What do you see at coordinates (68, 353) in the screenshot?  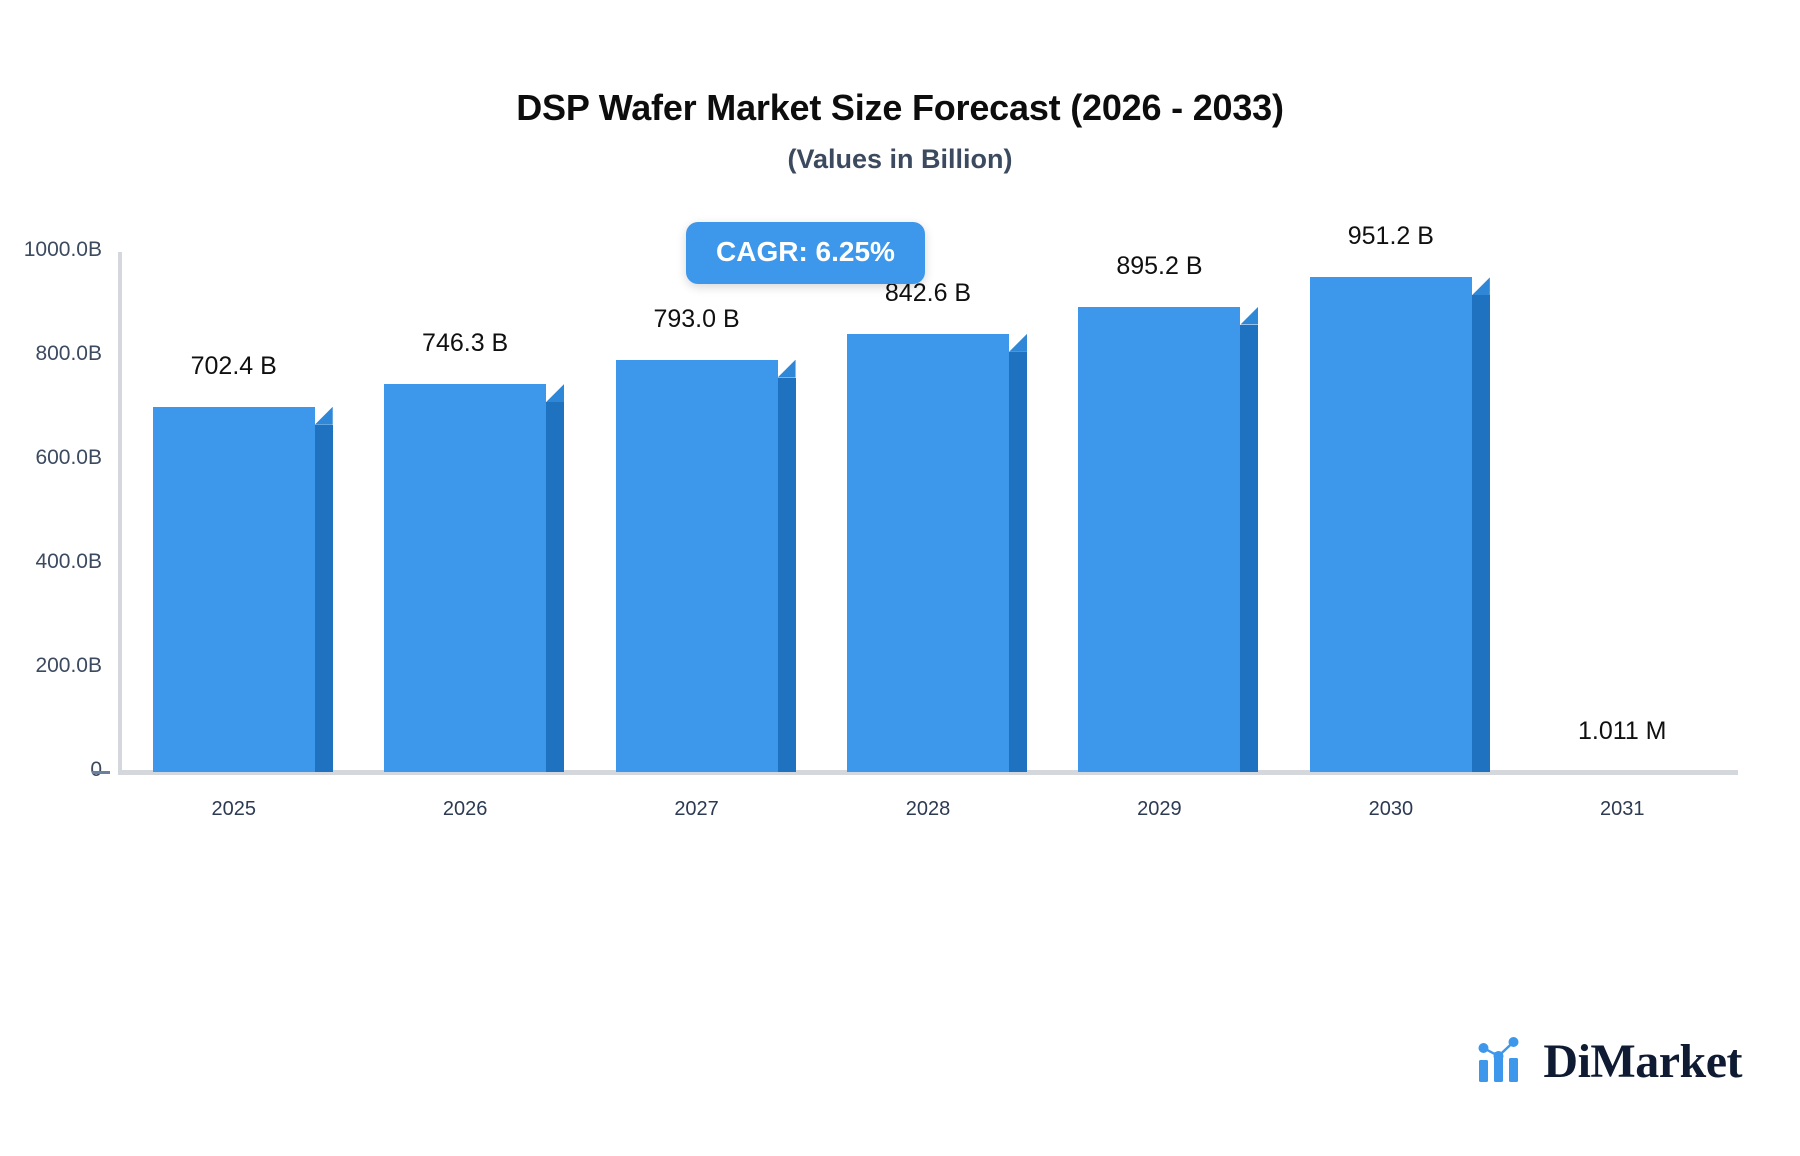 I see `y-axis-tick-label: 800.0B` at bounding box center [68, 353].